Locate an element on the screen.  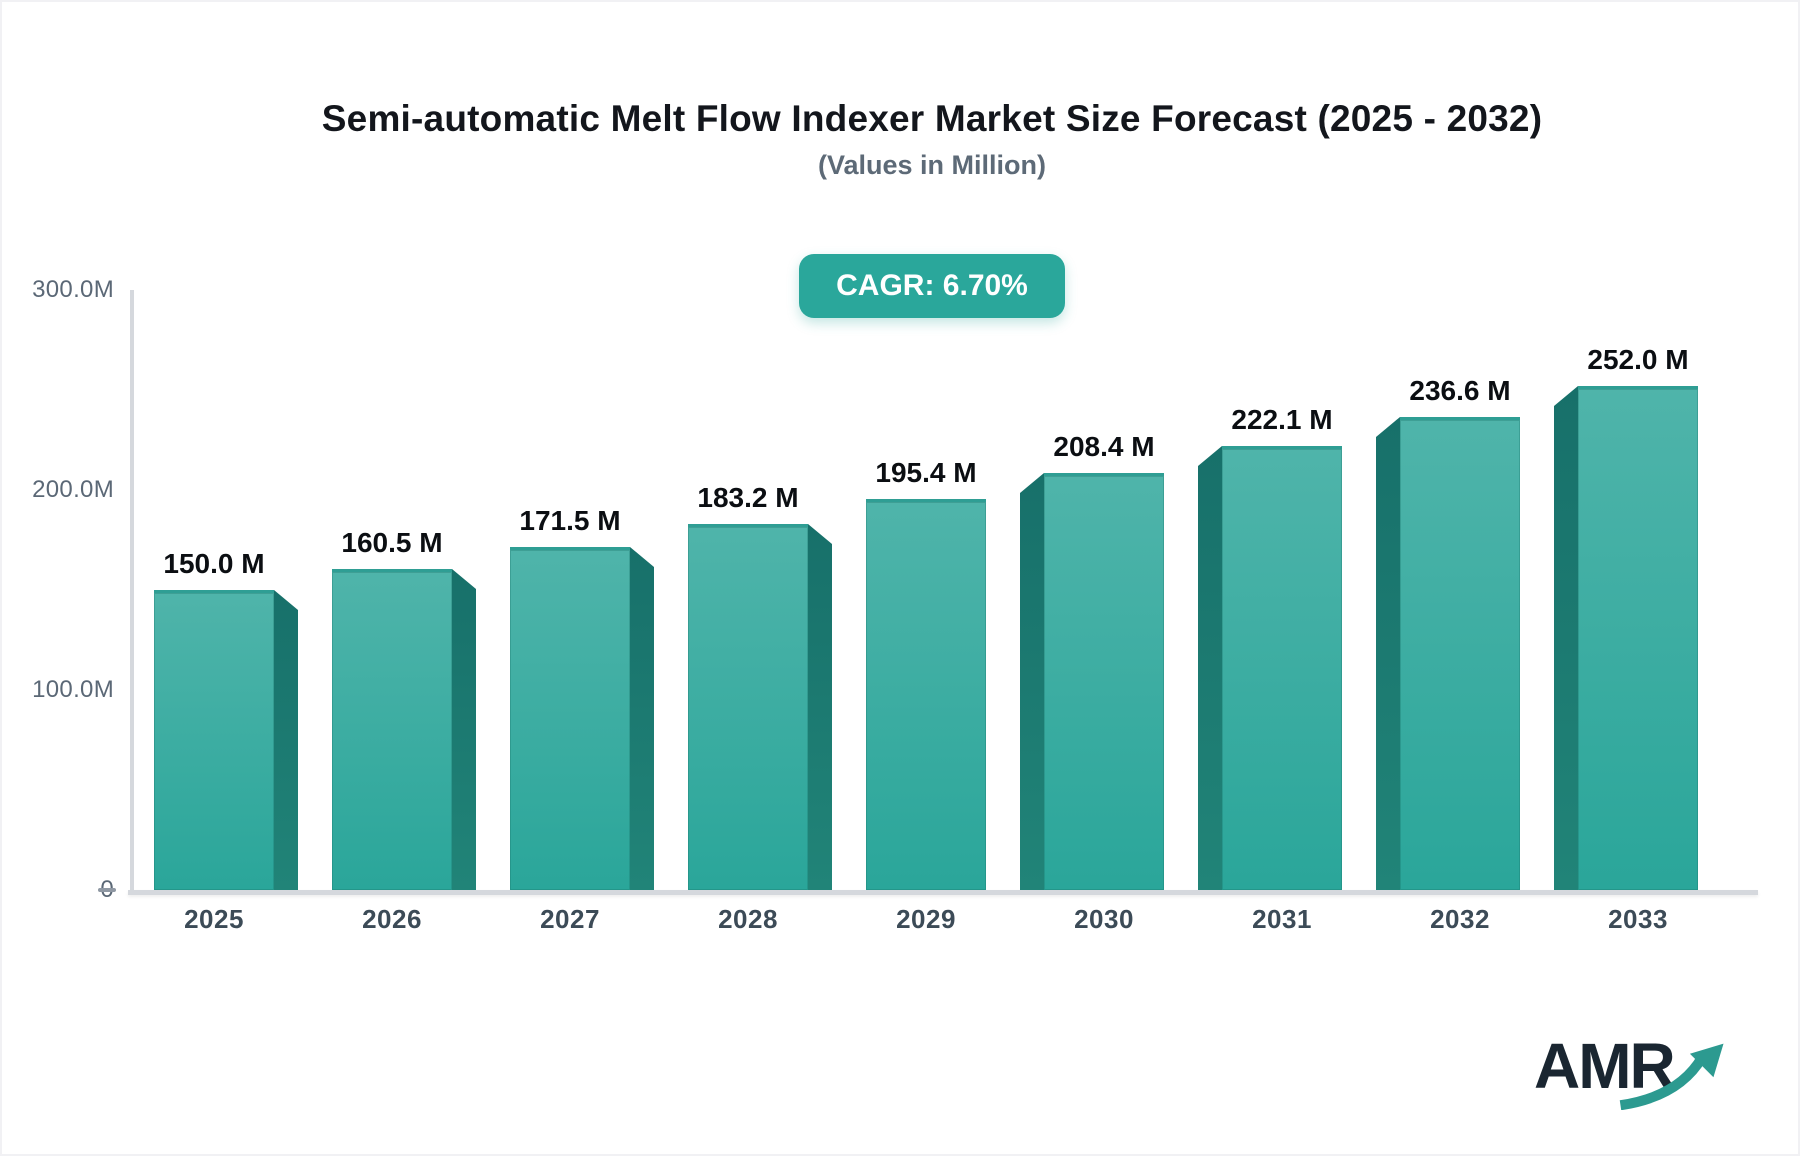
amr-logo: AMR is located at coordinates (1639, 1079).